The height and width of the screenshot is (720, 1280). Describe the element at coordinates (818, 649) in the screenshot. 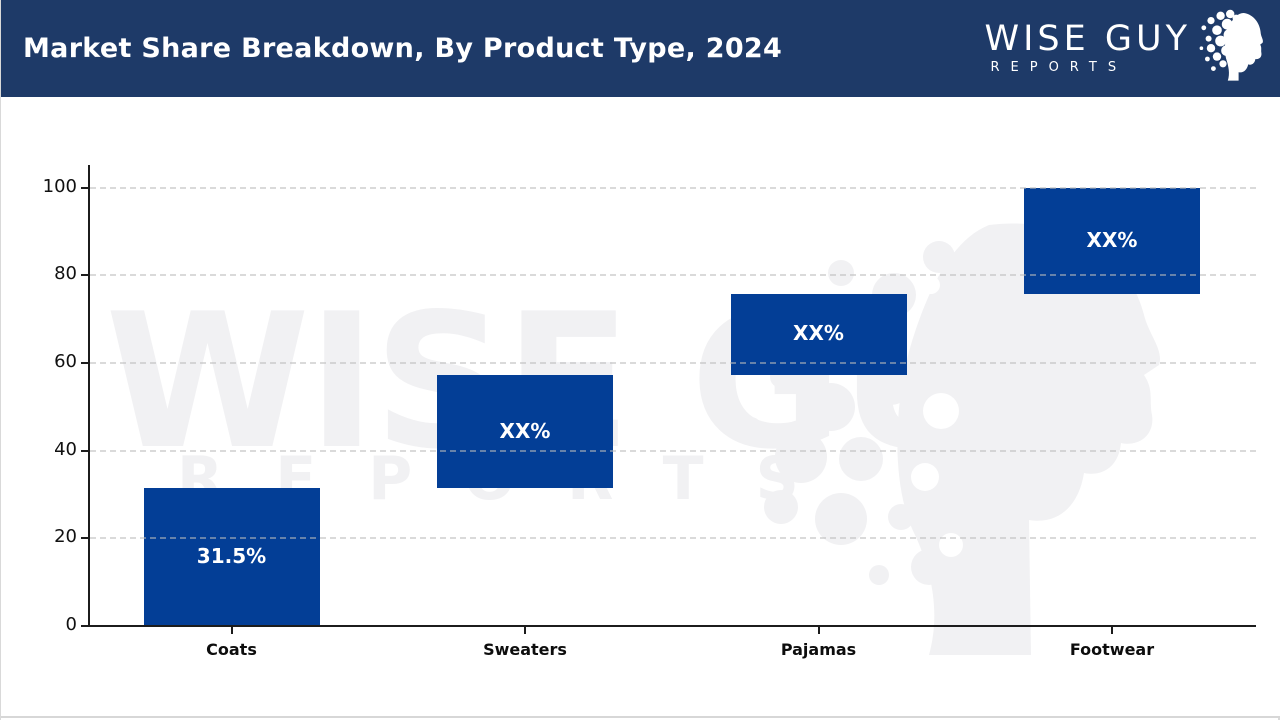

I see `x-tick-label-pajamas: Pajamas` at that location.